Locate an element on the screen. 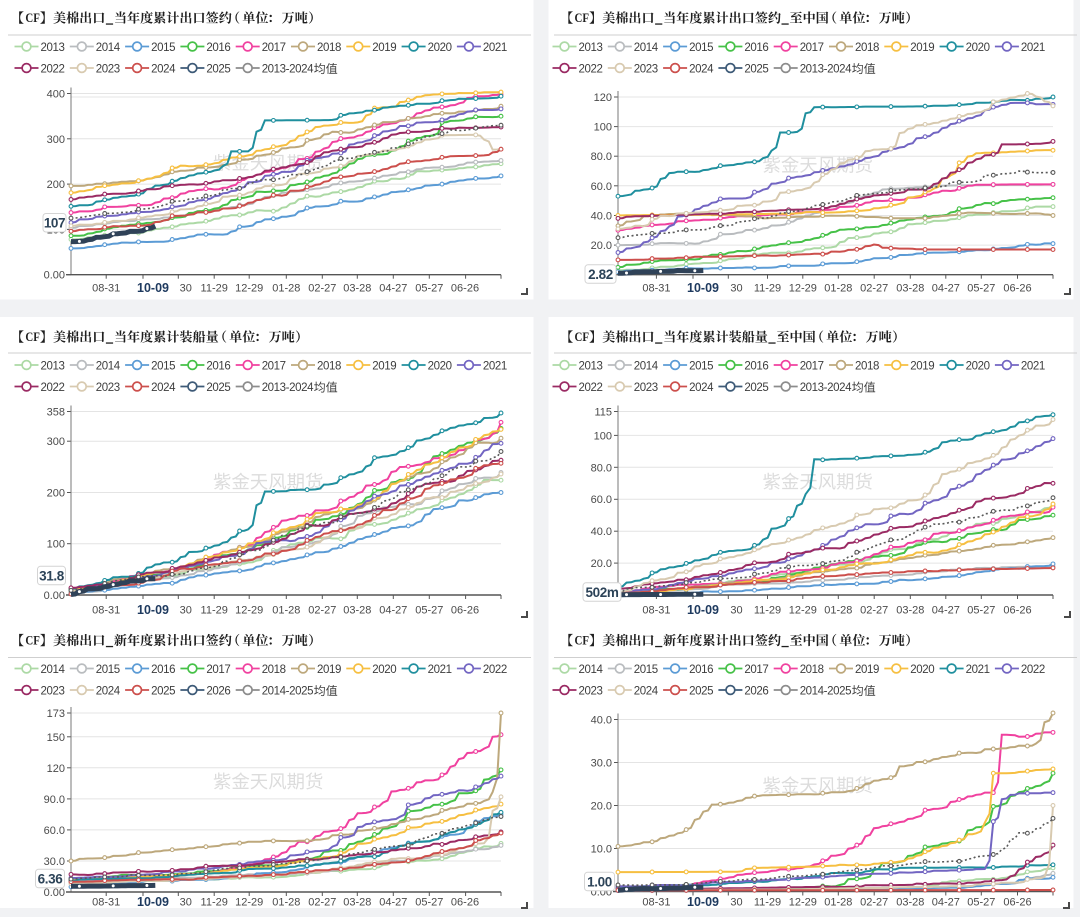  svg-text: 90.0 is located at coordinates (54, 800).